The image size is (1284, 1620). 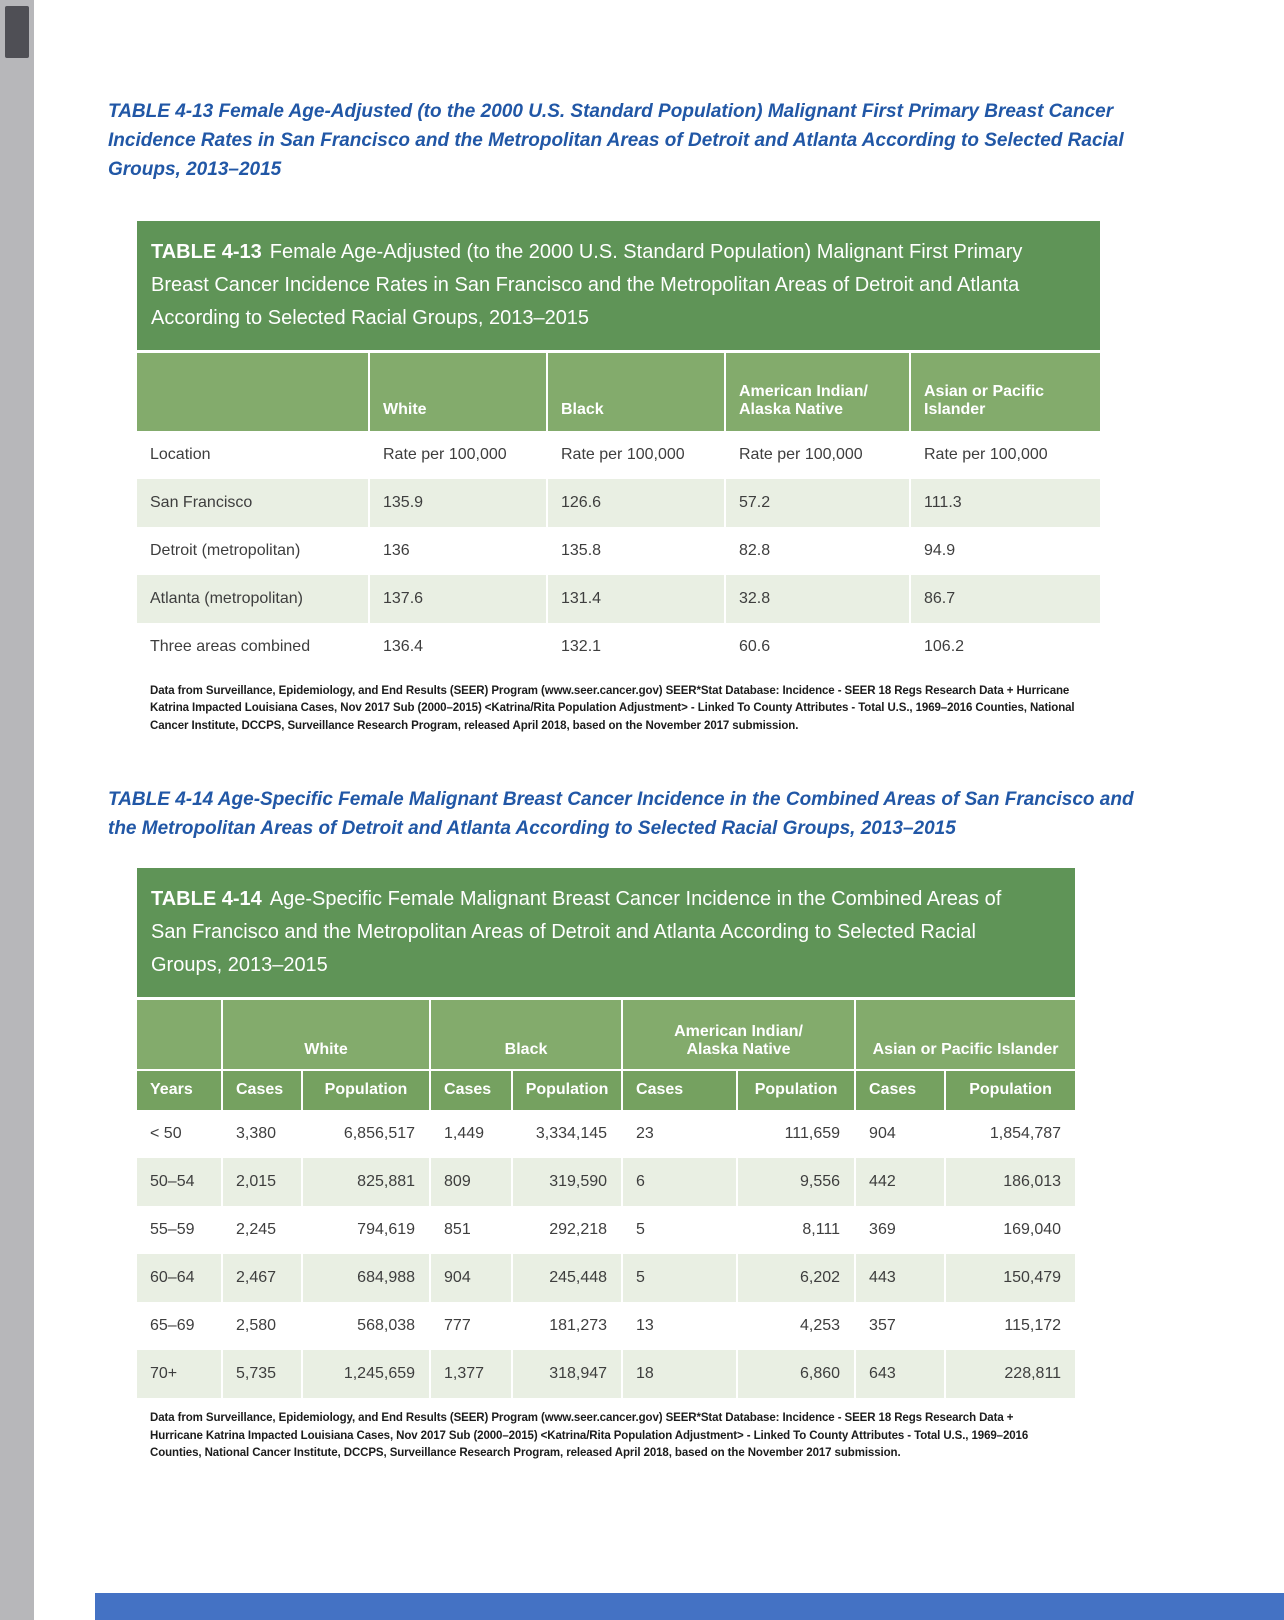 What do you see at coordinates (796, 1325) in the screenshot?
I see `cell: 4,253` at bounding box center [796, 1325].